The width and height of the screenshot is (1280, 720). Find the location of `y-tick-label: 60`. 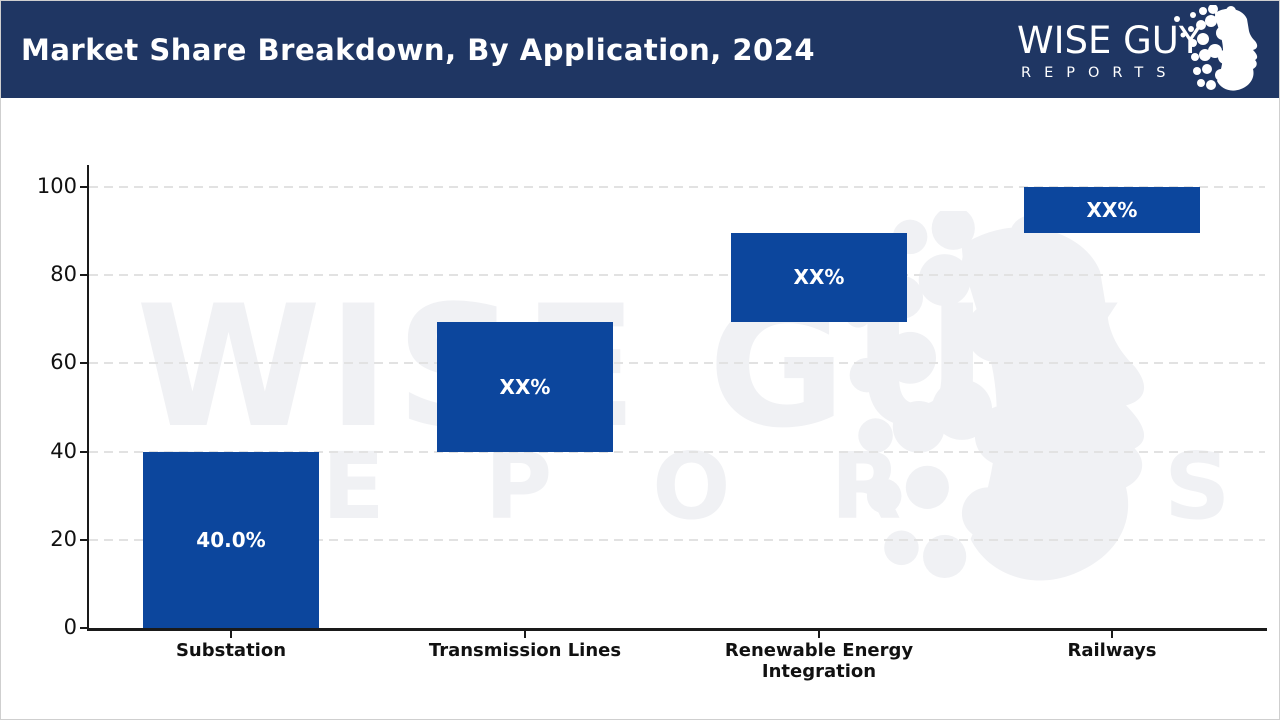

y-tick-label: 60 is located at coordinates (63, 362).